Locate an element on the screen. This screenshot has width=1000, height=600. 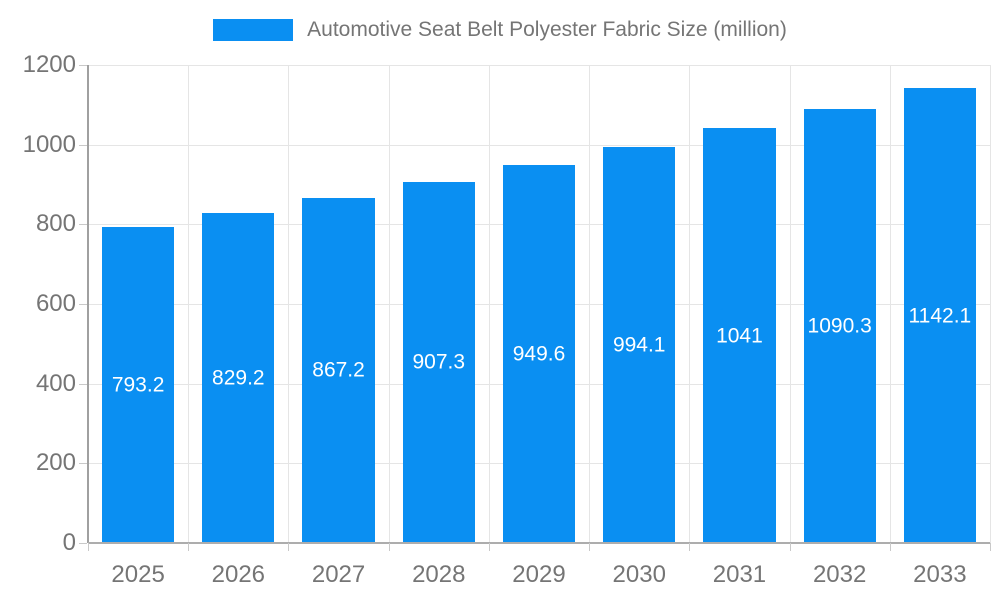
bar-2025 is located at coordinates (138, 385).